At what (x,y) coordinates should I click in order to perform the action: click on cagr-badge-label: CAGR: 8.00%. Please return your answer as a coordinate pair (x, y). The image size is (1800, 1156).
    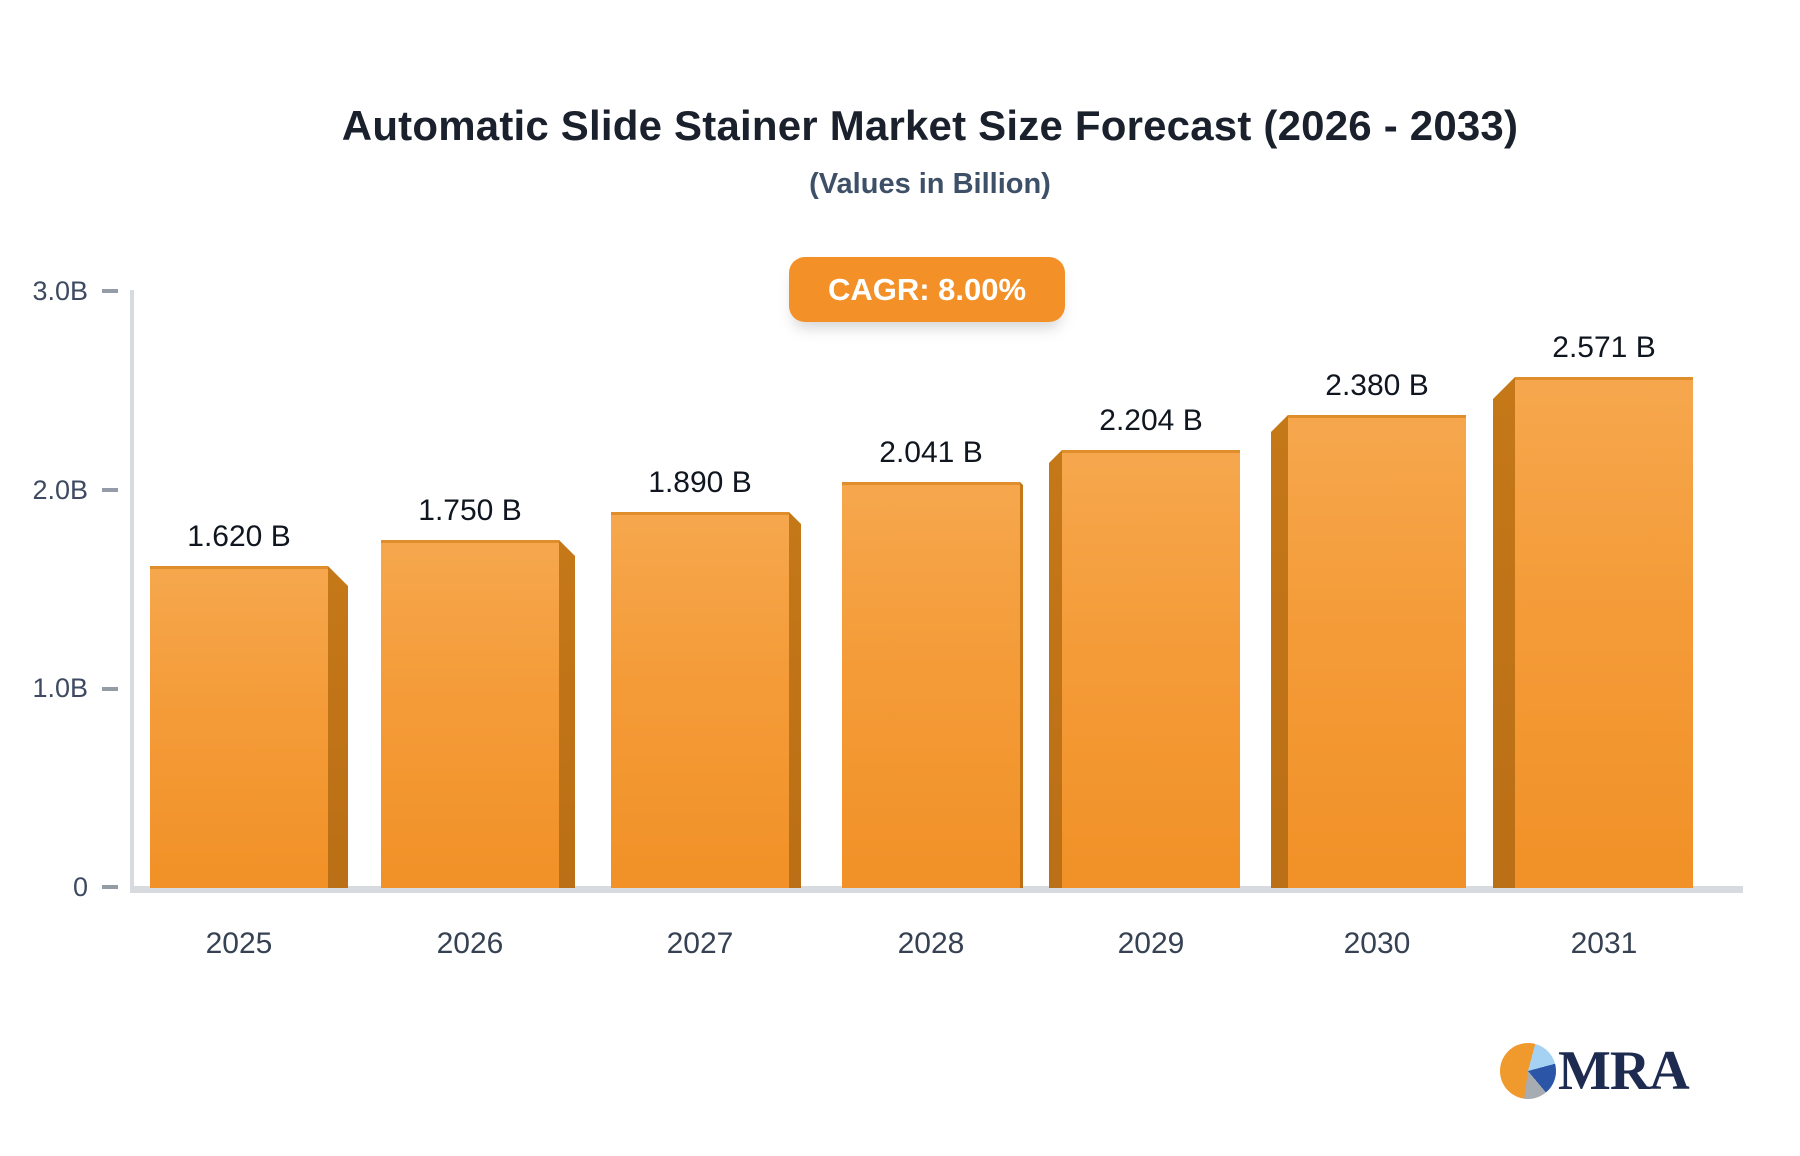
    Looking at the image, I should click on (927, 289).